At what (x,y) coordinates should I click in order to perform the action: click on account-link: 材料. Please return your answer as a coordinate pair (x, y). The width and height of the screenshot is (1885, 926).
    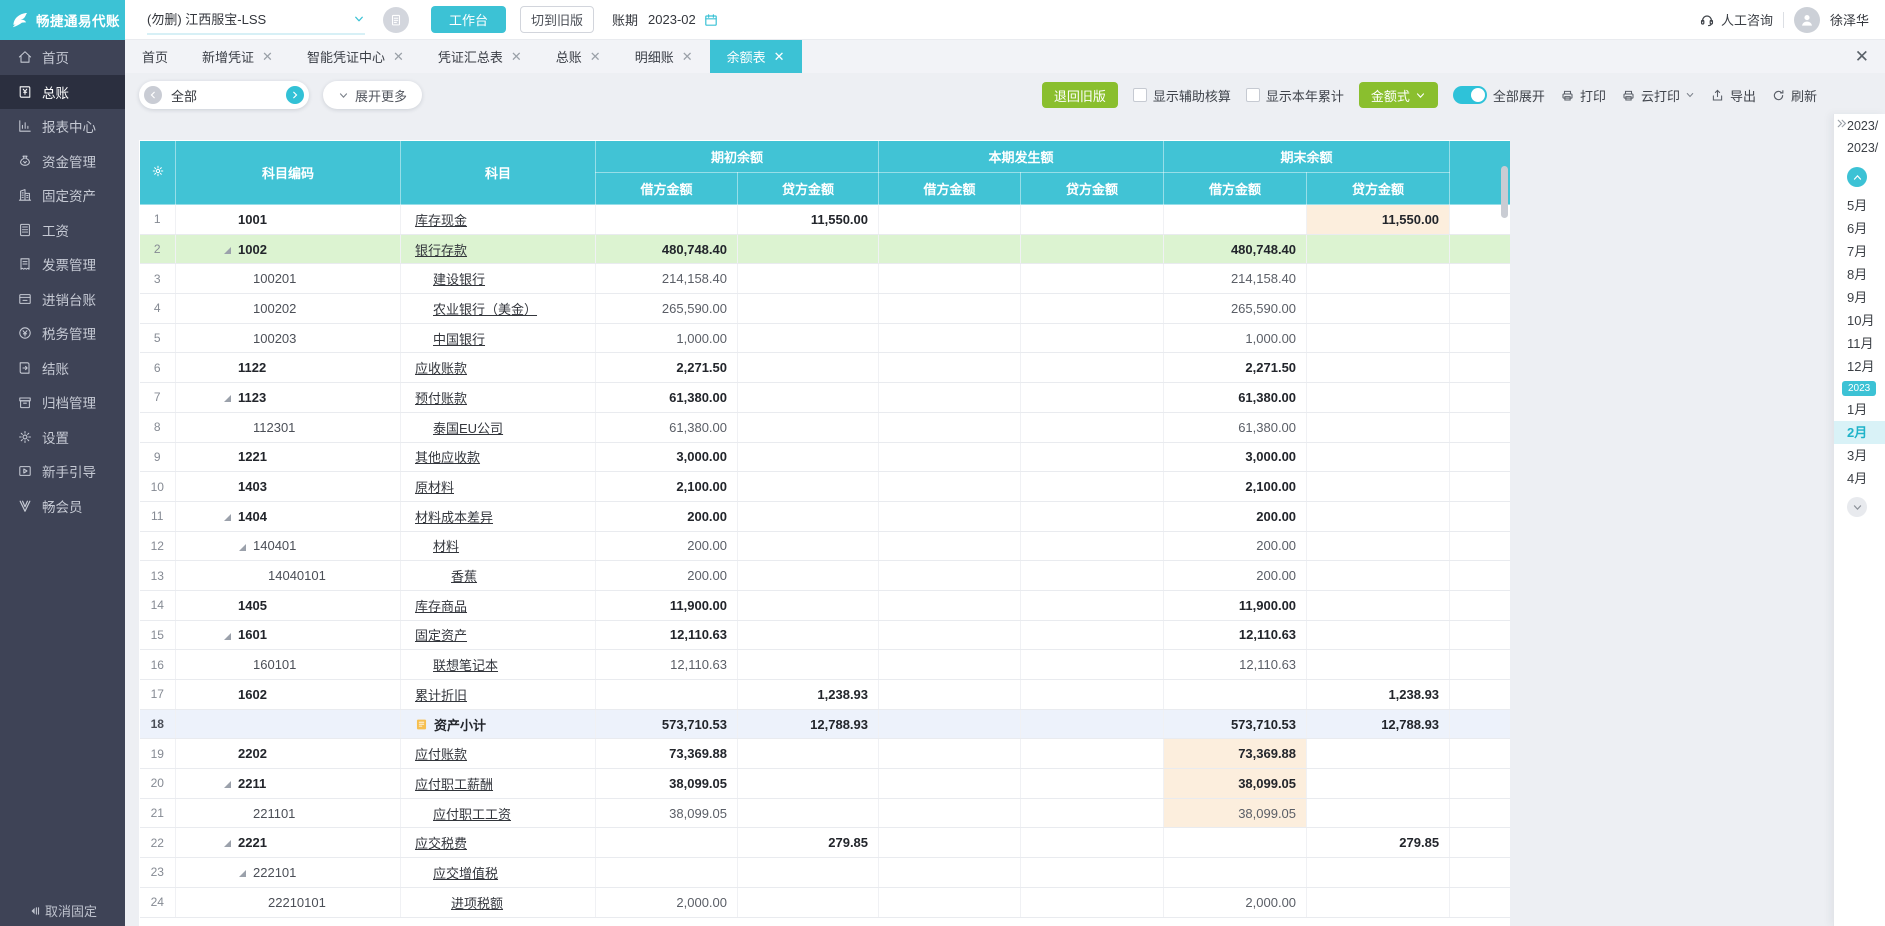
    Looking at the image, I should click on (446, 547).